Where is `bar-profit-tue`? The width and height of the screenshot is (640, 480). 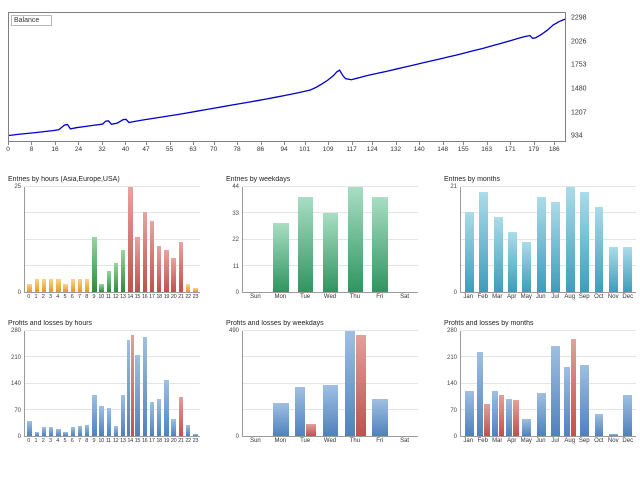
bar-profit-tue is located at coordinates (300, 411).